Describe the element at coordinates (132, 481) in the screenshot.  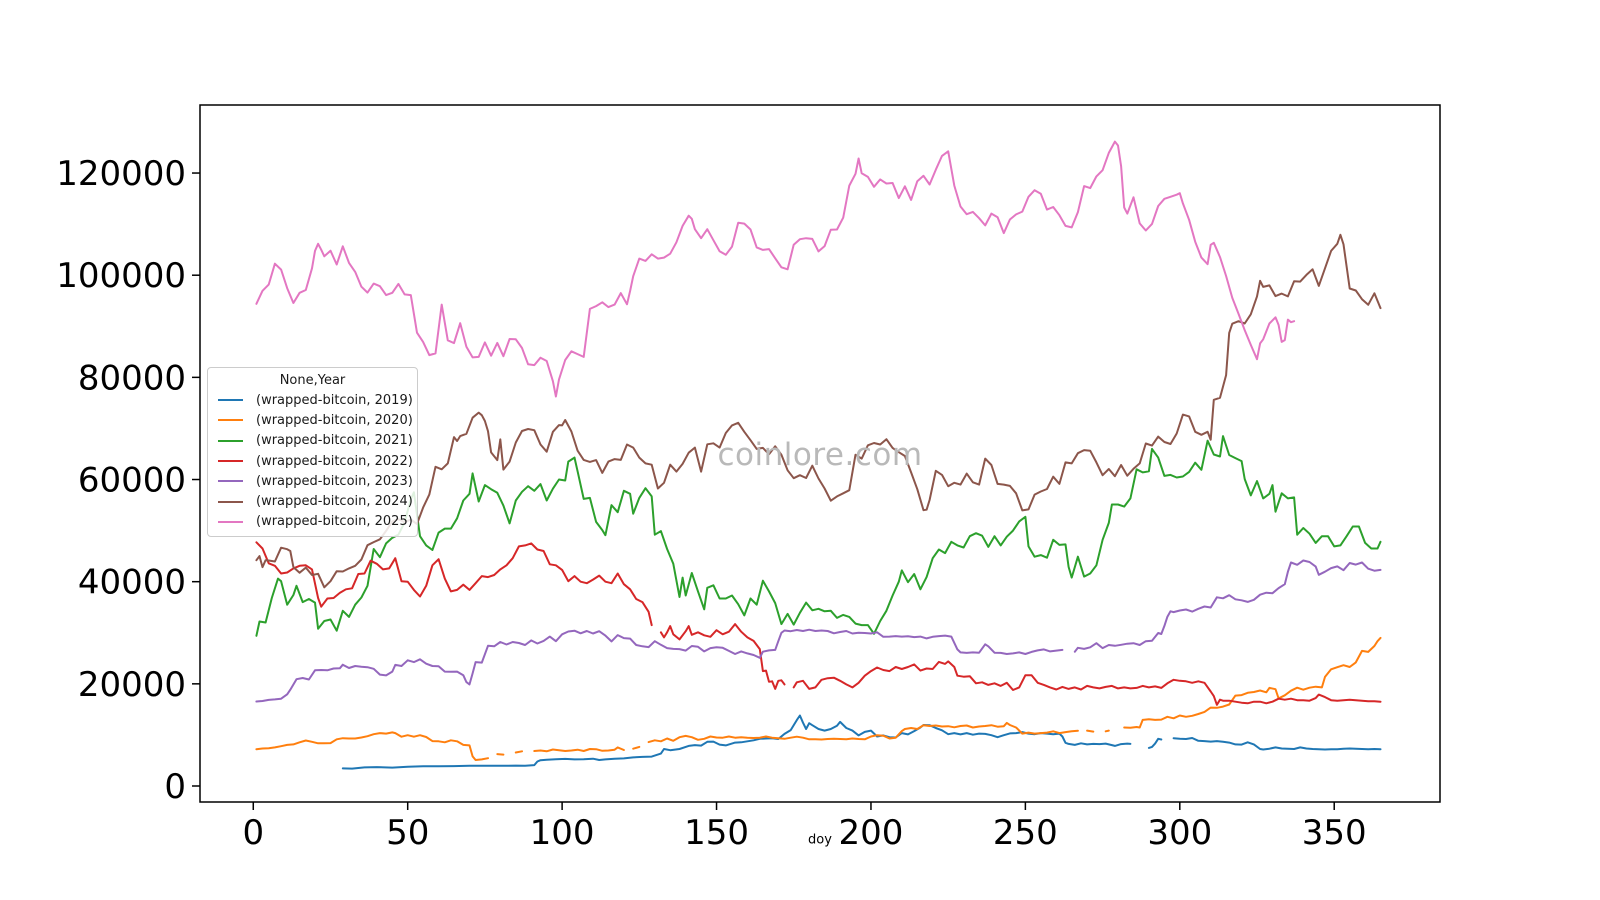
I see `y-tick-label: 60000` at that location.